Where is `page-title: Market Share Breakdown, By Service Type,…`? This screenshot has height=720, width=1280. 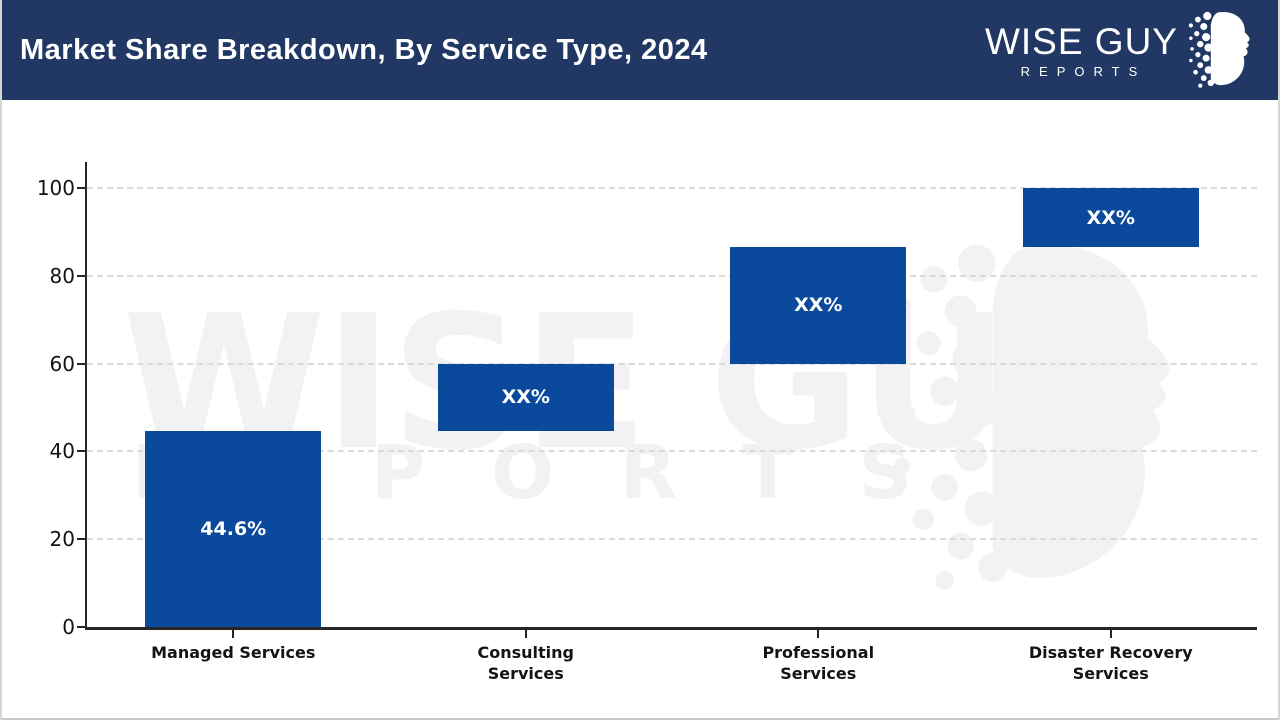
page-title: Market Share Breakdown, By Service Type,… is located at coordinates (364, 49).